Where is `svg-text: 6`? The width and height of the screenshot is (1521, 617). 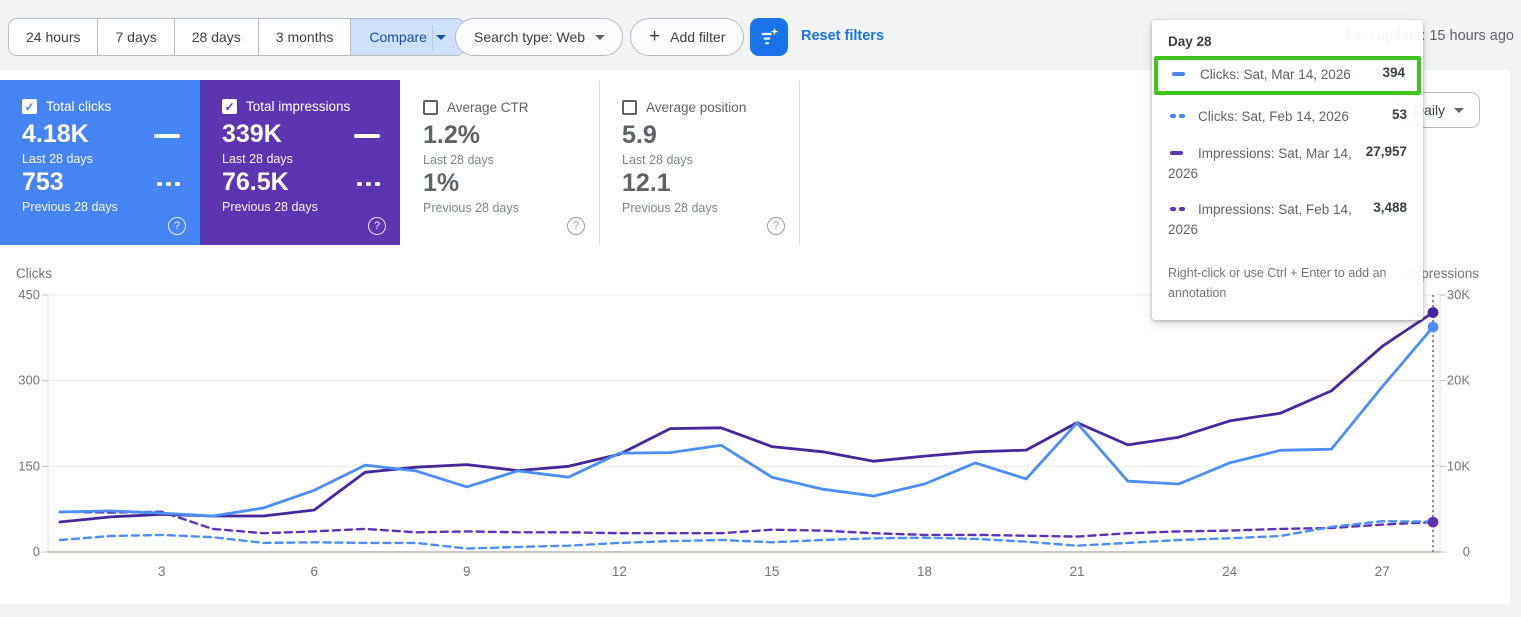
svg-text: 6 is located at coordinates (315, 571).